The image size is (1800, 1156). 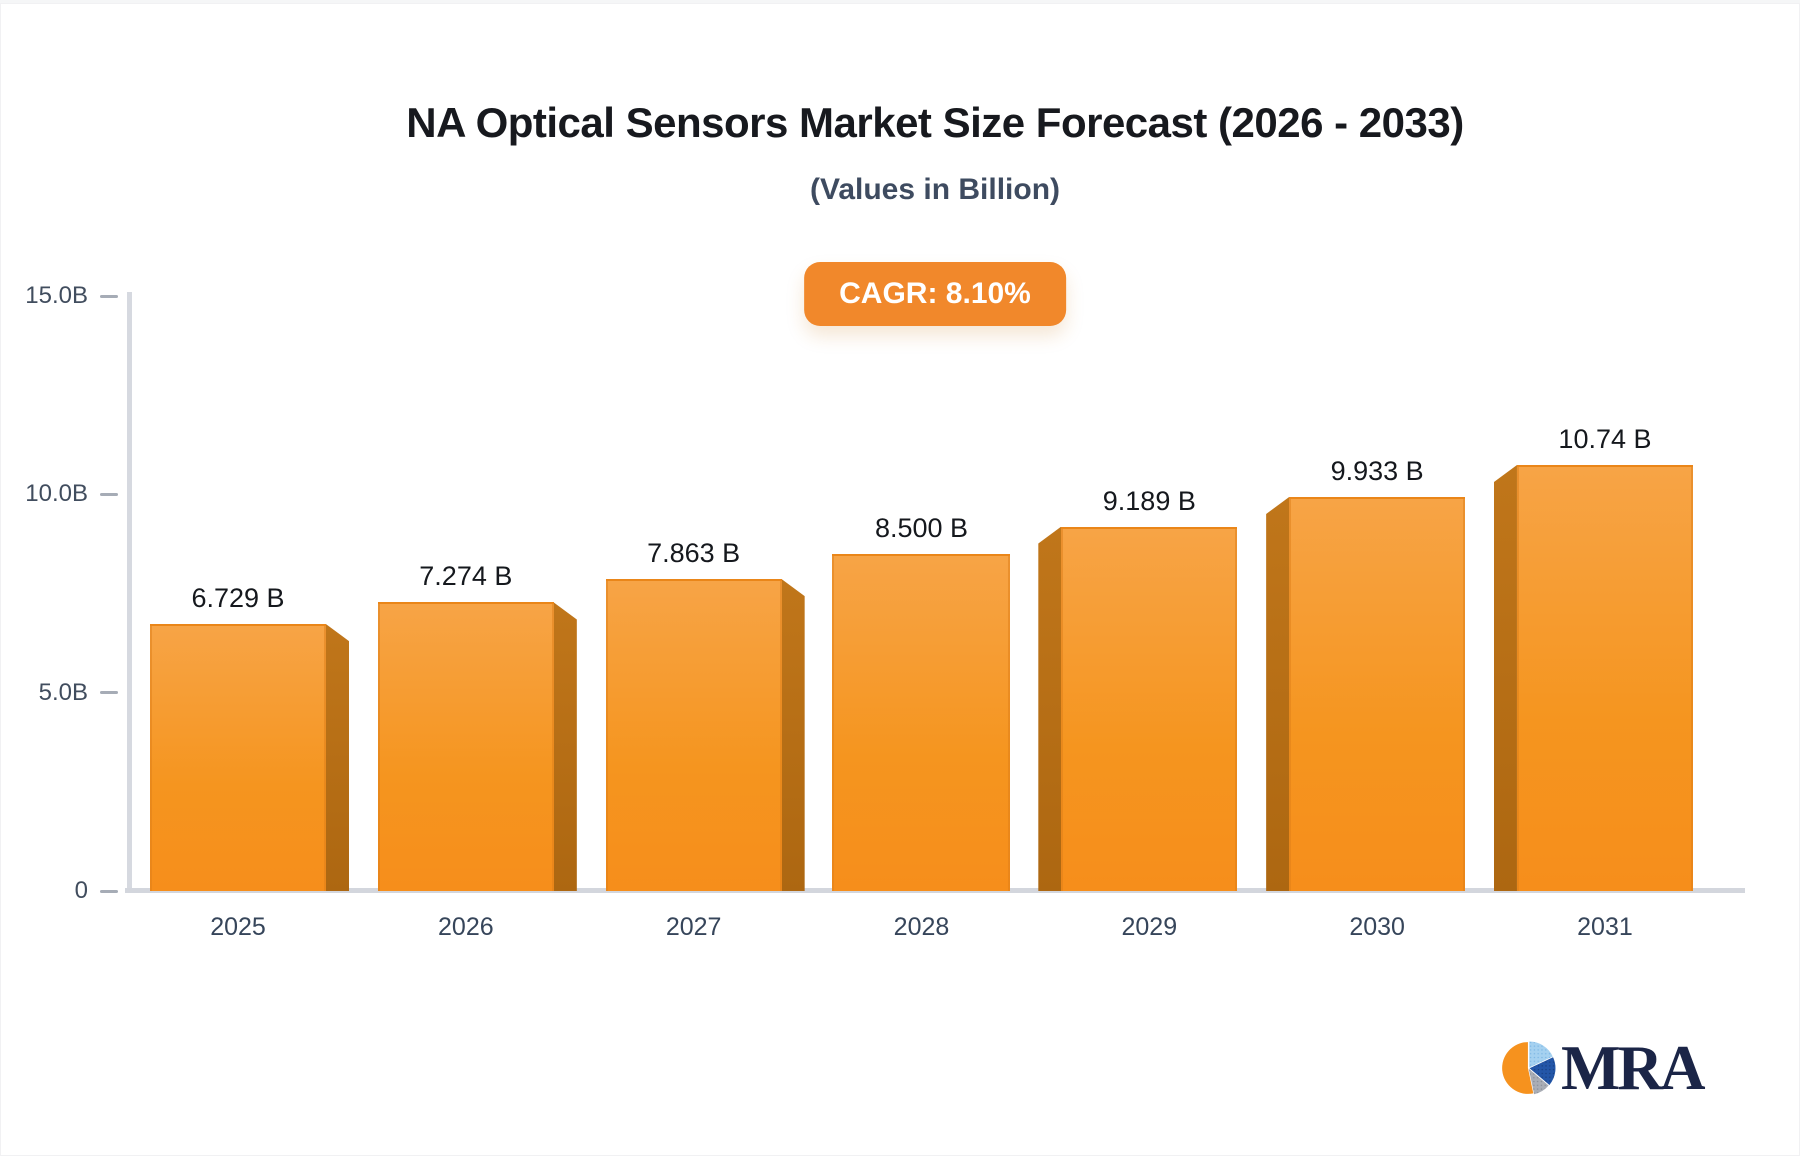 What do you see at coordinates (921, 527) in the screenshot?
I see `bar-value-label: 8.500 B` at bounding box center [921, 527].